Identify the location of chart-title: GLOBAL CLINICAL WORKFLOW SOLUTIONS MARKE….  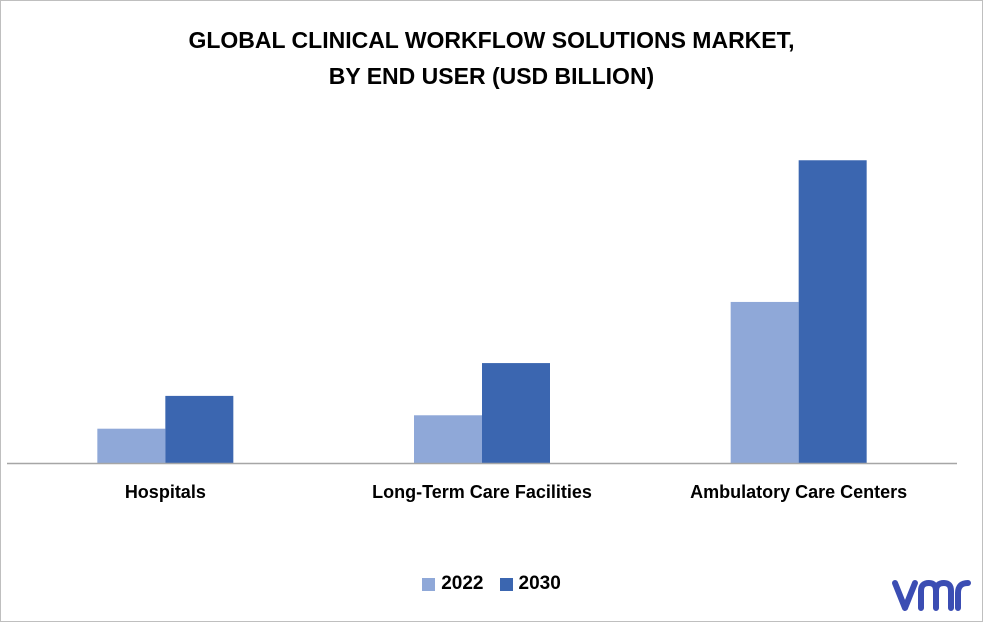
(491, 58).